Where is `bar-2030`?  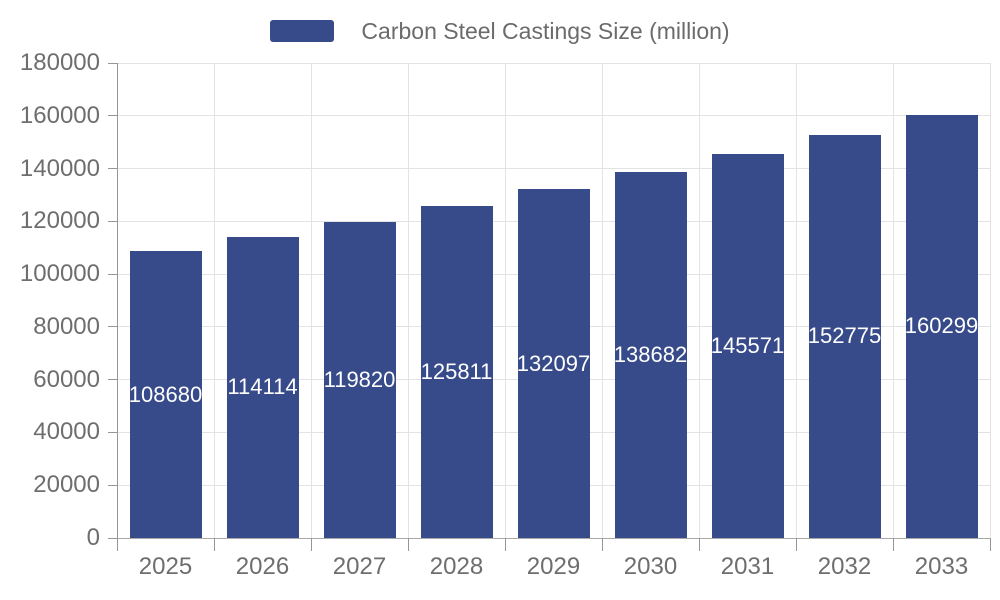
bar-2030 is located at coordinates (650, 355).